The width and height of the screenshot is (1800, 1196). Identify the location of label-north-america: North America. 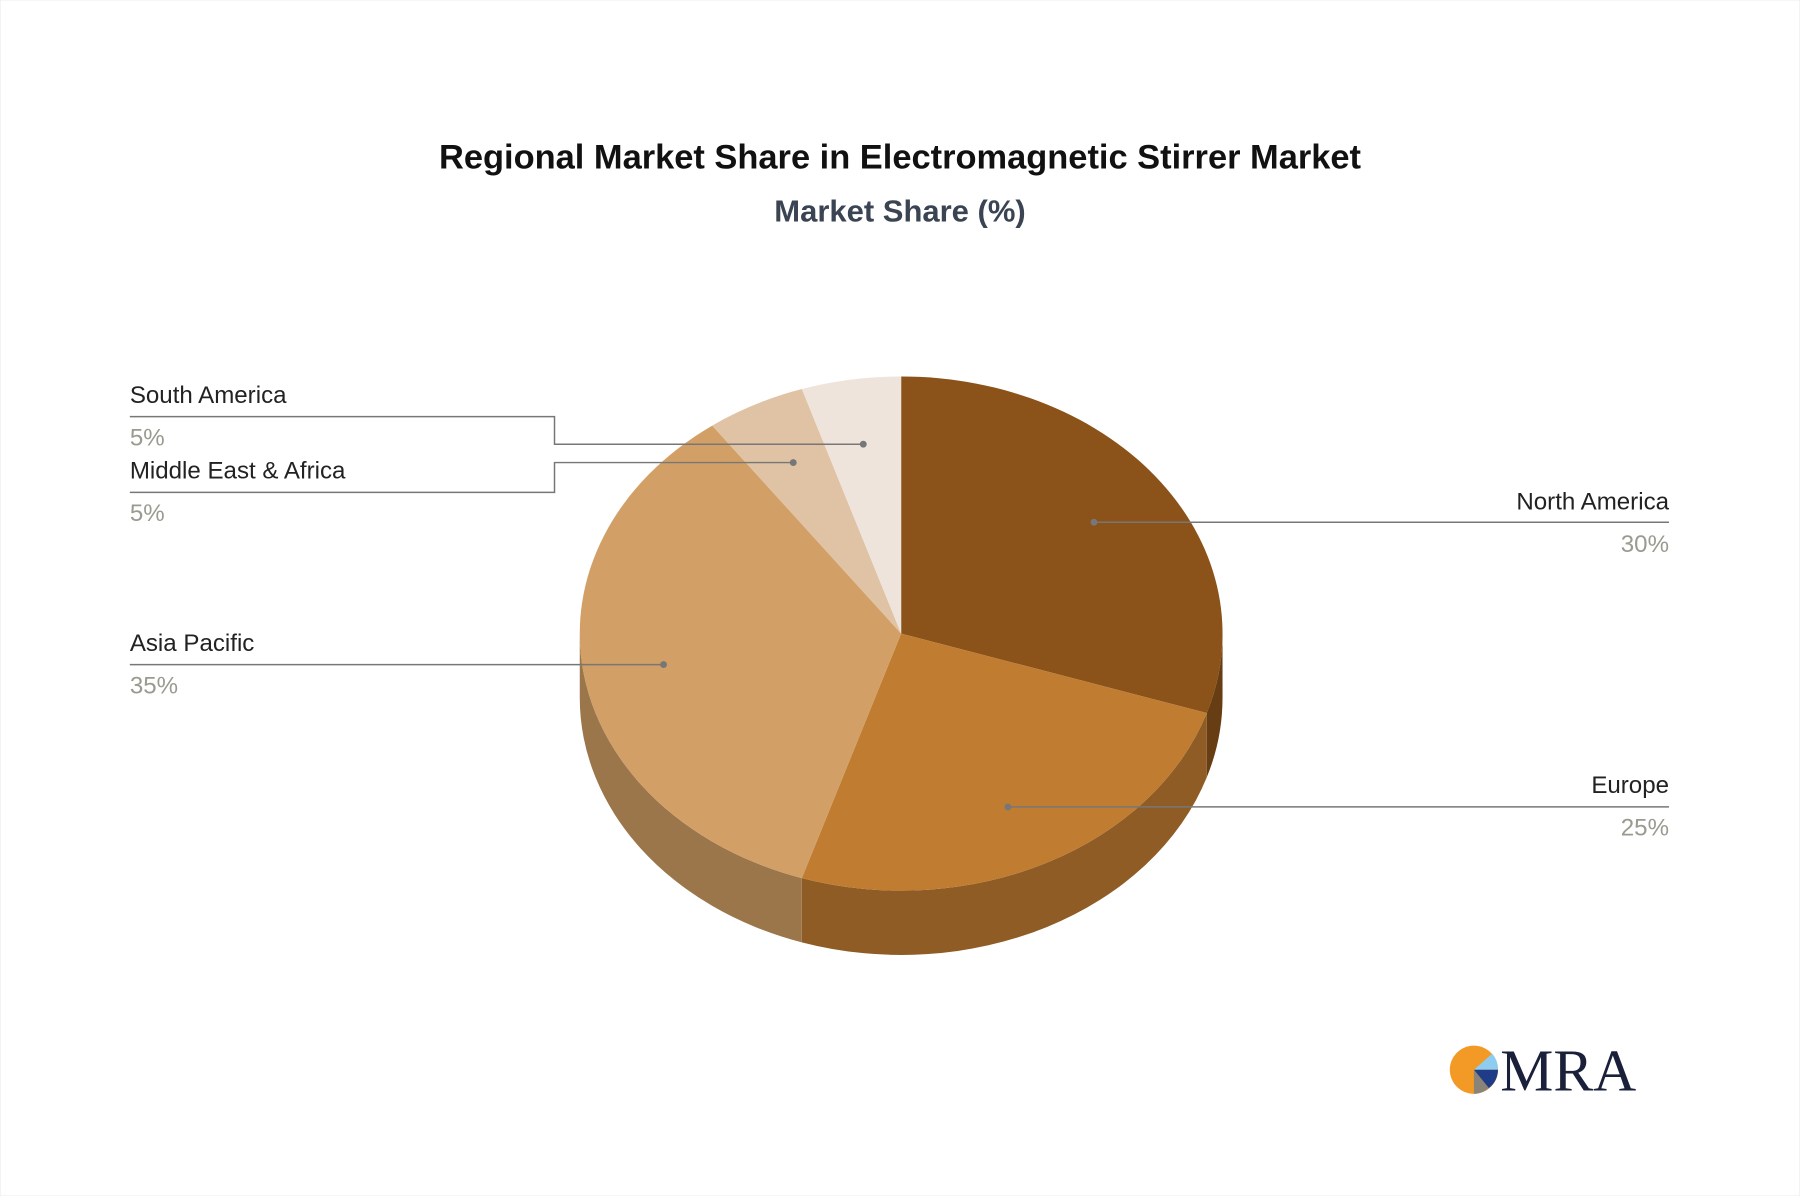
(1592, 502).